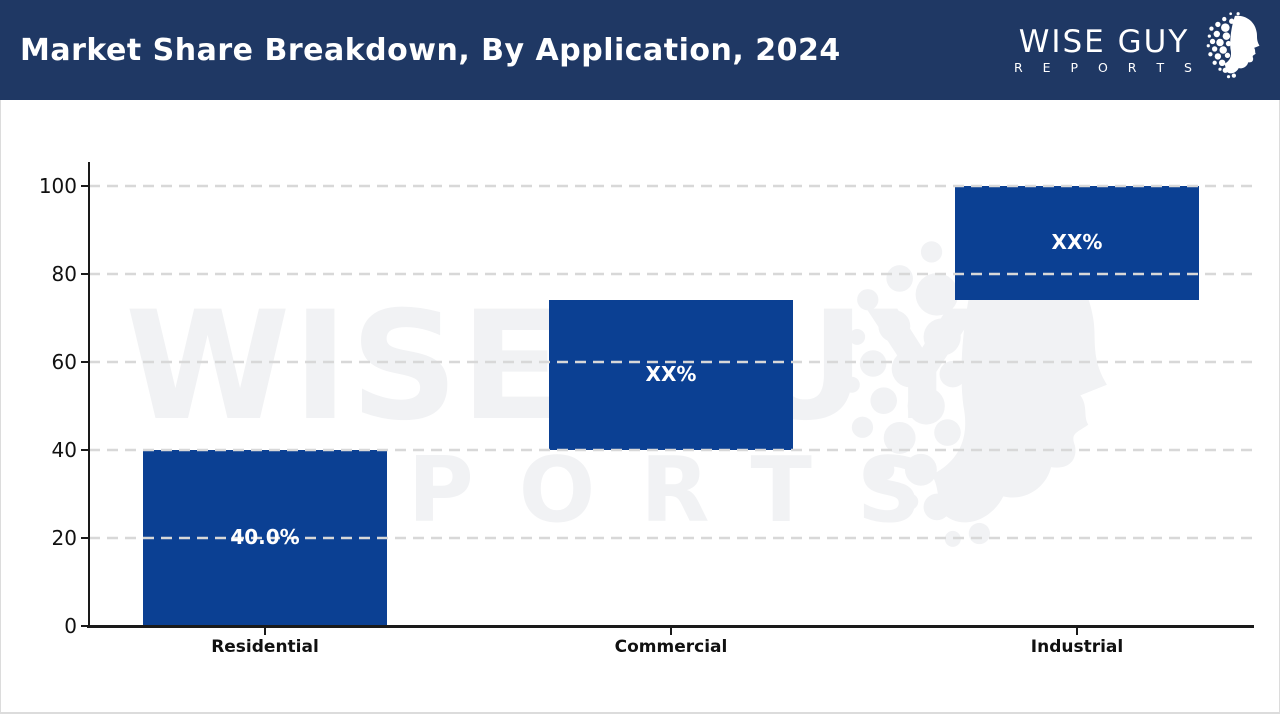 Image resolution: width=1280 pixels, height=720 pixels. What do you see at coordinates (1106, 67) in the screenshot?
I see `brand-subtitle: R E P O R T S` at bounding box center [1106, 67].